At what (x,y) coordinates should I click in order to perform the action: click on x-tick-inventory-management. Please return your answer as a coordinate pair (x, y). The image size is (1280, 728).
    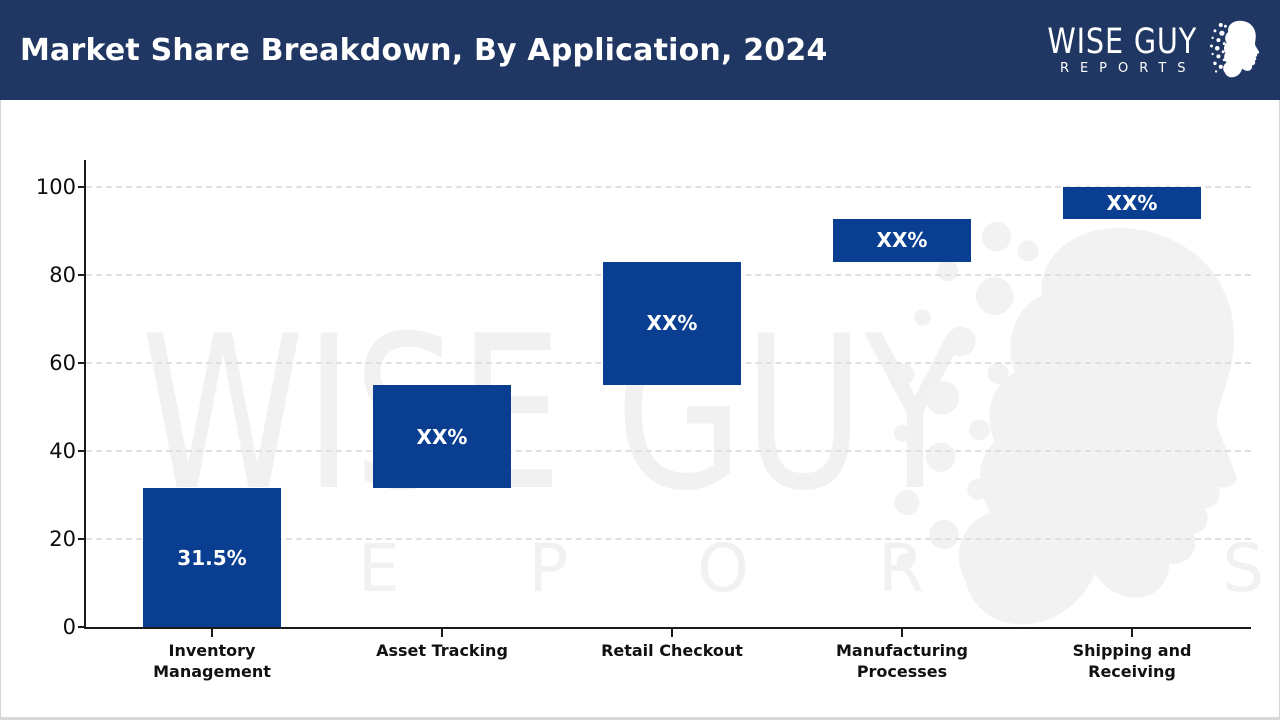
    Looking at the image, I should click on (212, 633).